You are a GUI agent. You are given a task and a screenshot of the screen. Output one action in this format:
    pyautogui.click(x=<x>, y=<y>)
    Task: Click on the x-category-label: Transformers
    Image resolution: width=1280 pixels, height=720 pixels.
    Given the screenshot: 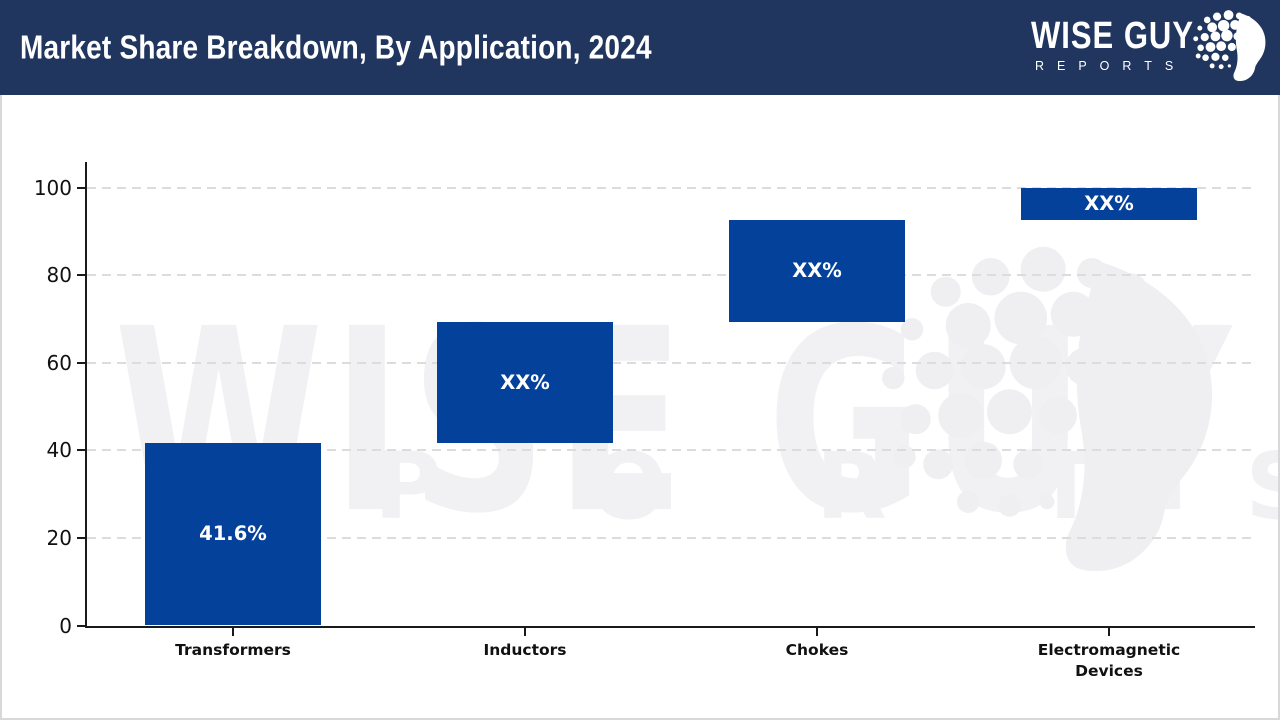 What is the action you would take?
    pyautogui.click(x=233, y=649)
    